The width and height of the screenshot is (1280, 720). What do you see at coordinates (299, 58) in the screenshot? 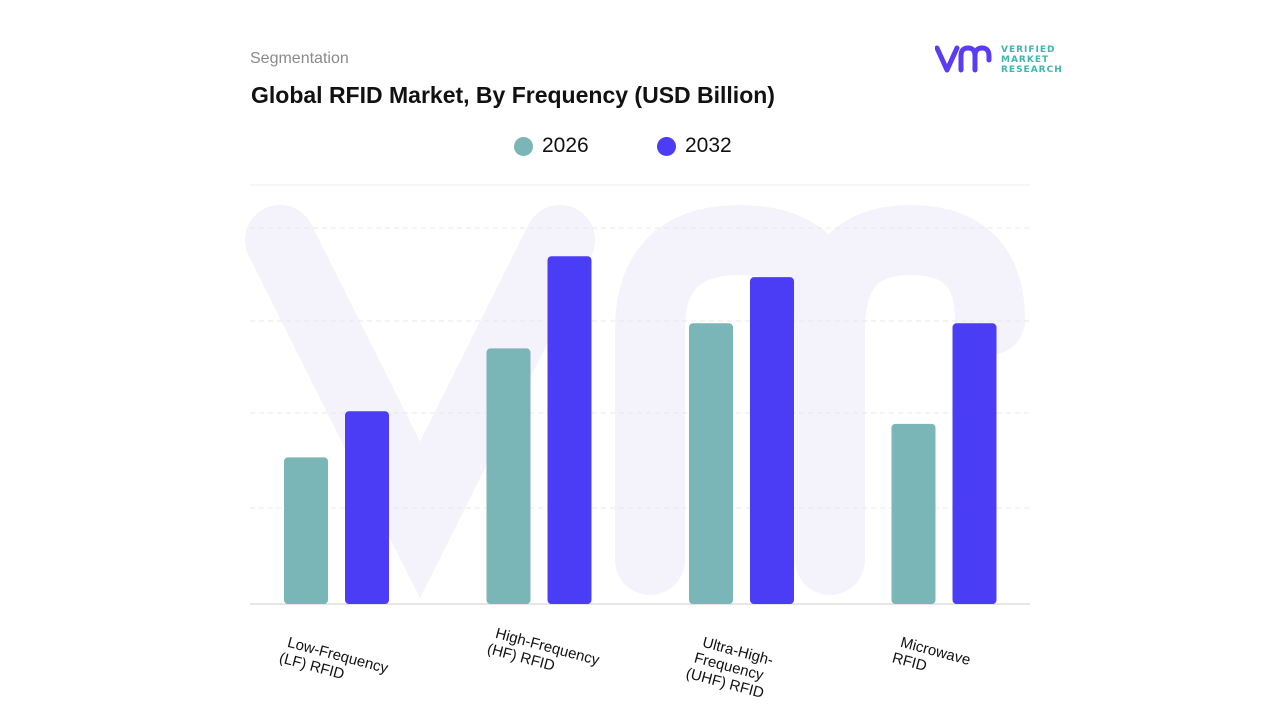
I see `section-eyebrow: Segmentation` at bounding box center [299, 58].